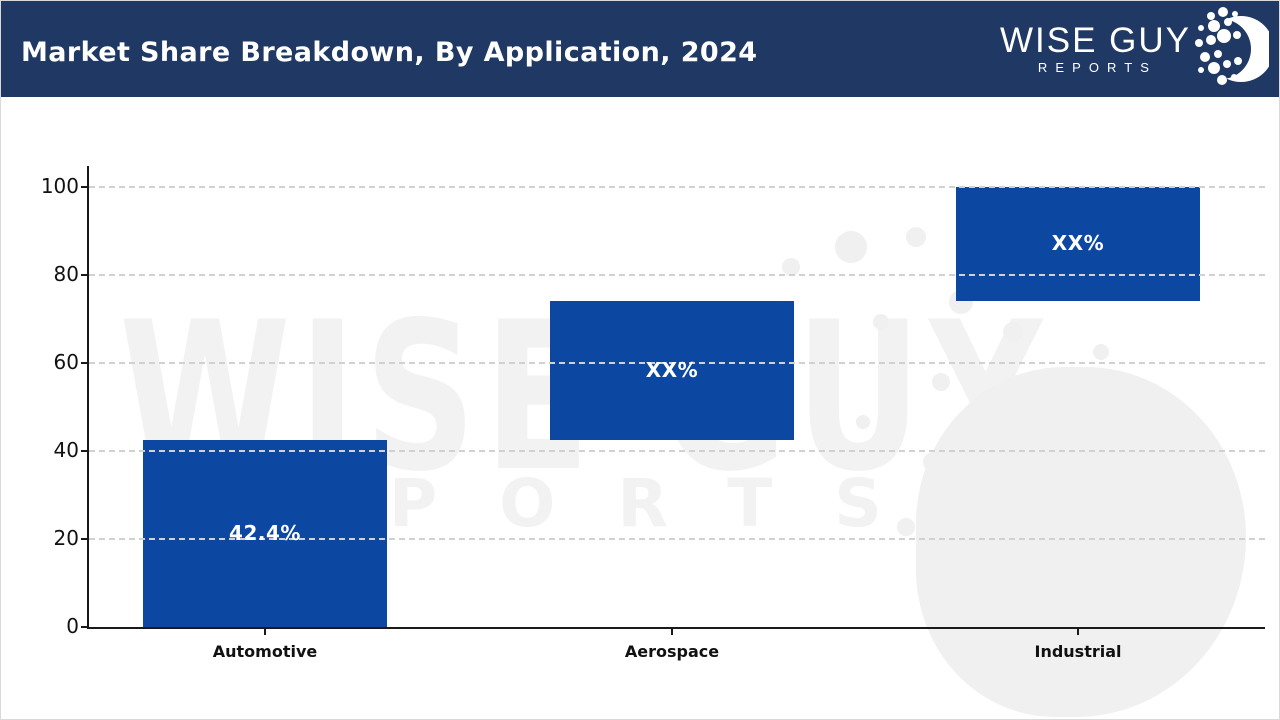 The image size is (1280, 720). What do you see at coordinates (1081, 542) in the screenshot?
I see `watermark-face-blob` at bounding box center [1081, 542].